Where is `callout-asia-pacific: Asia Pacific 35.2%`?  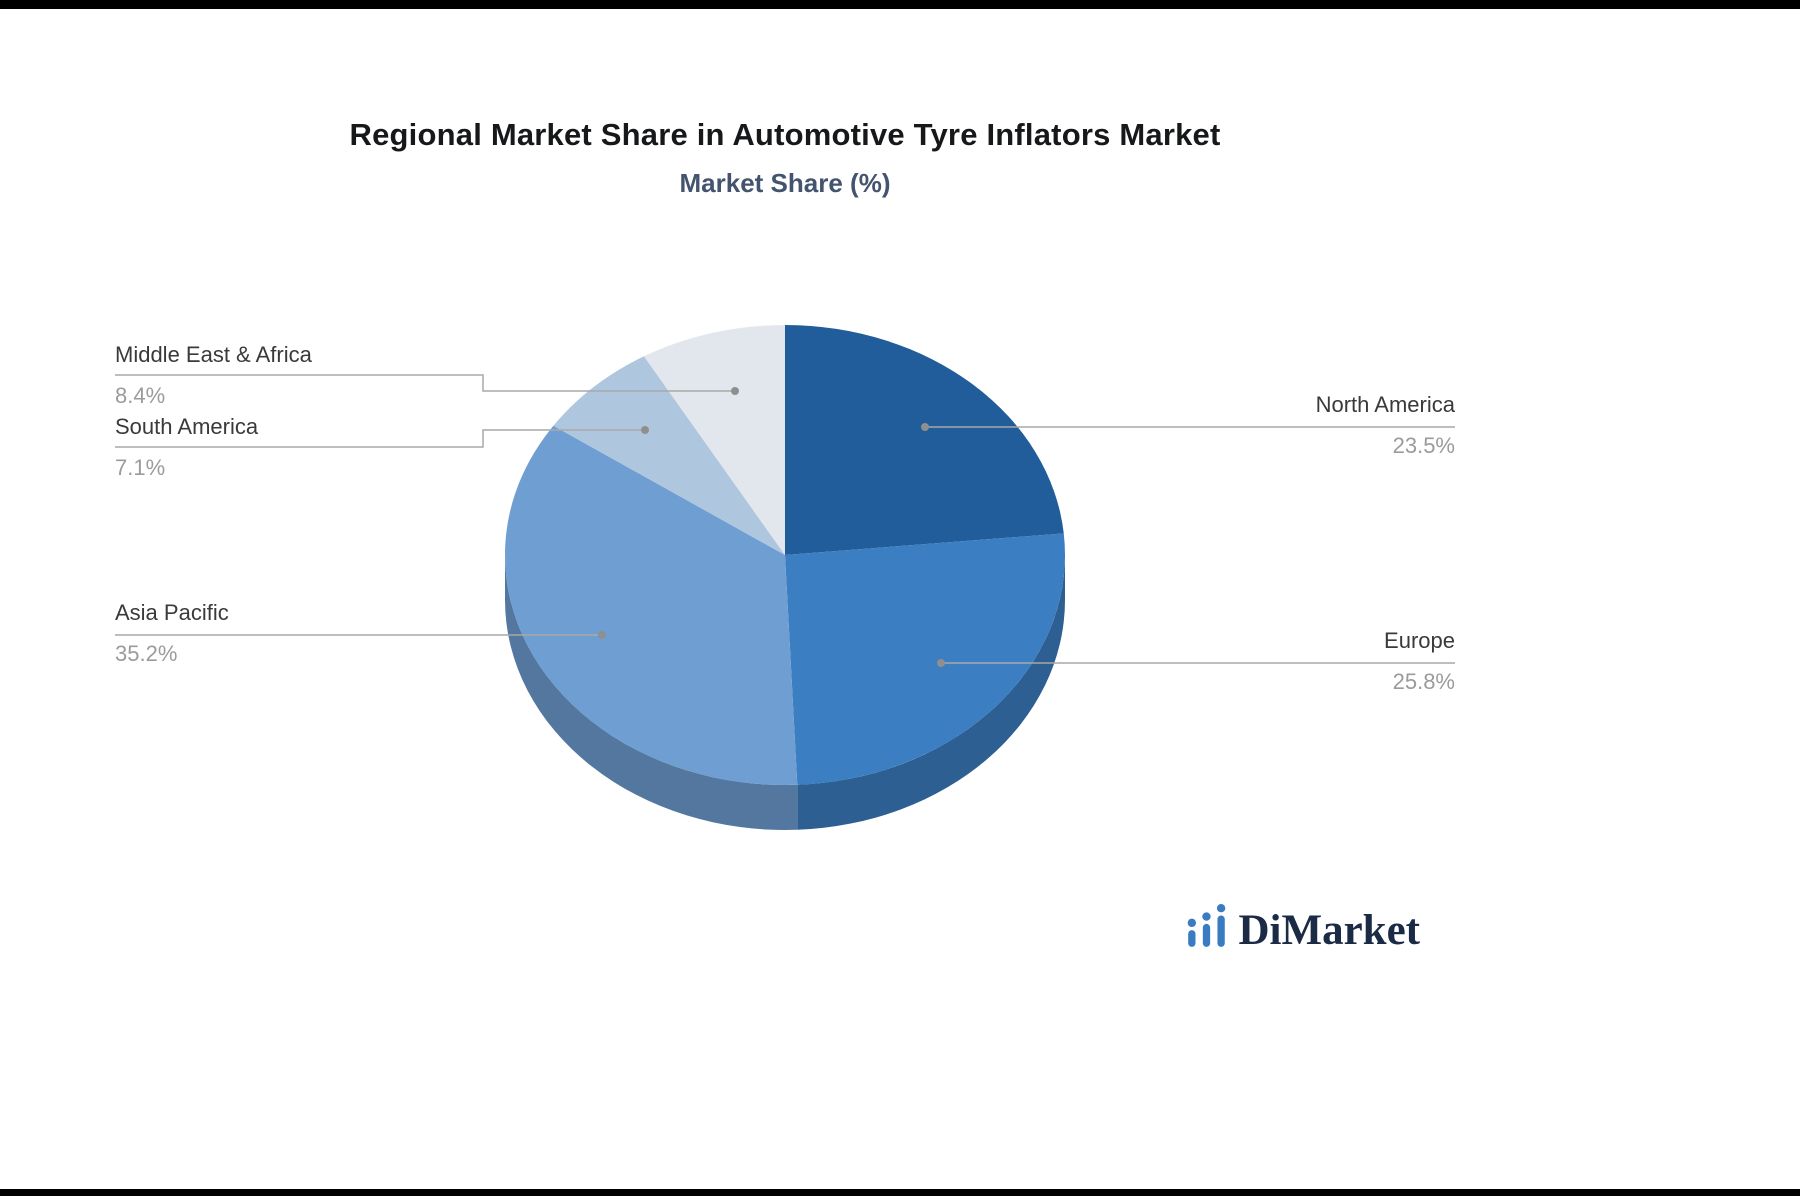 callout-asia-pacific: Asia Pacific 35.2% is located at coordinates (172, 633).